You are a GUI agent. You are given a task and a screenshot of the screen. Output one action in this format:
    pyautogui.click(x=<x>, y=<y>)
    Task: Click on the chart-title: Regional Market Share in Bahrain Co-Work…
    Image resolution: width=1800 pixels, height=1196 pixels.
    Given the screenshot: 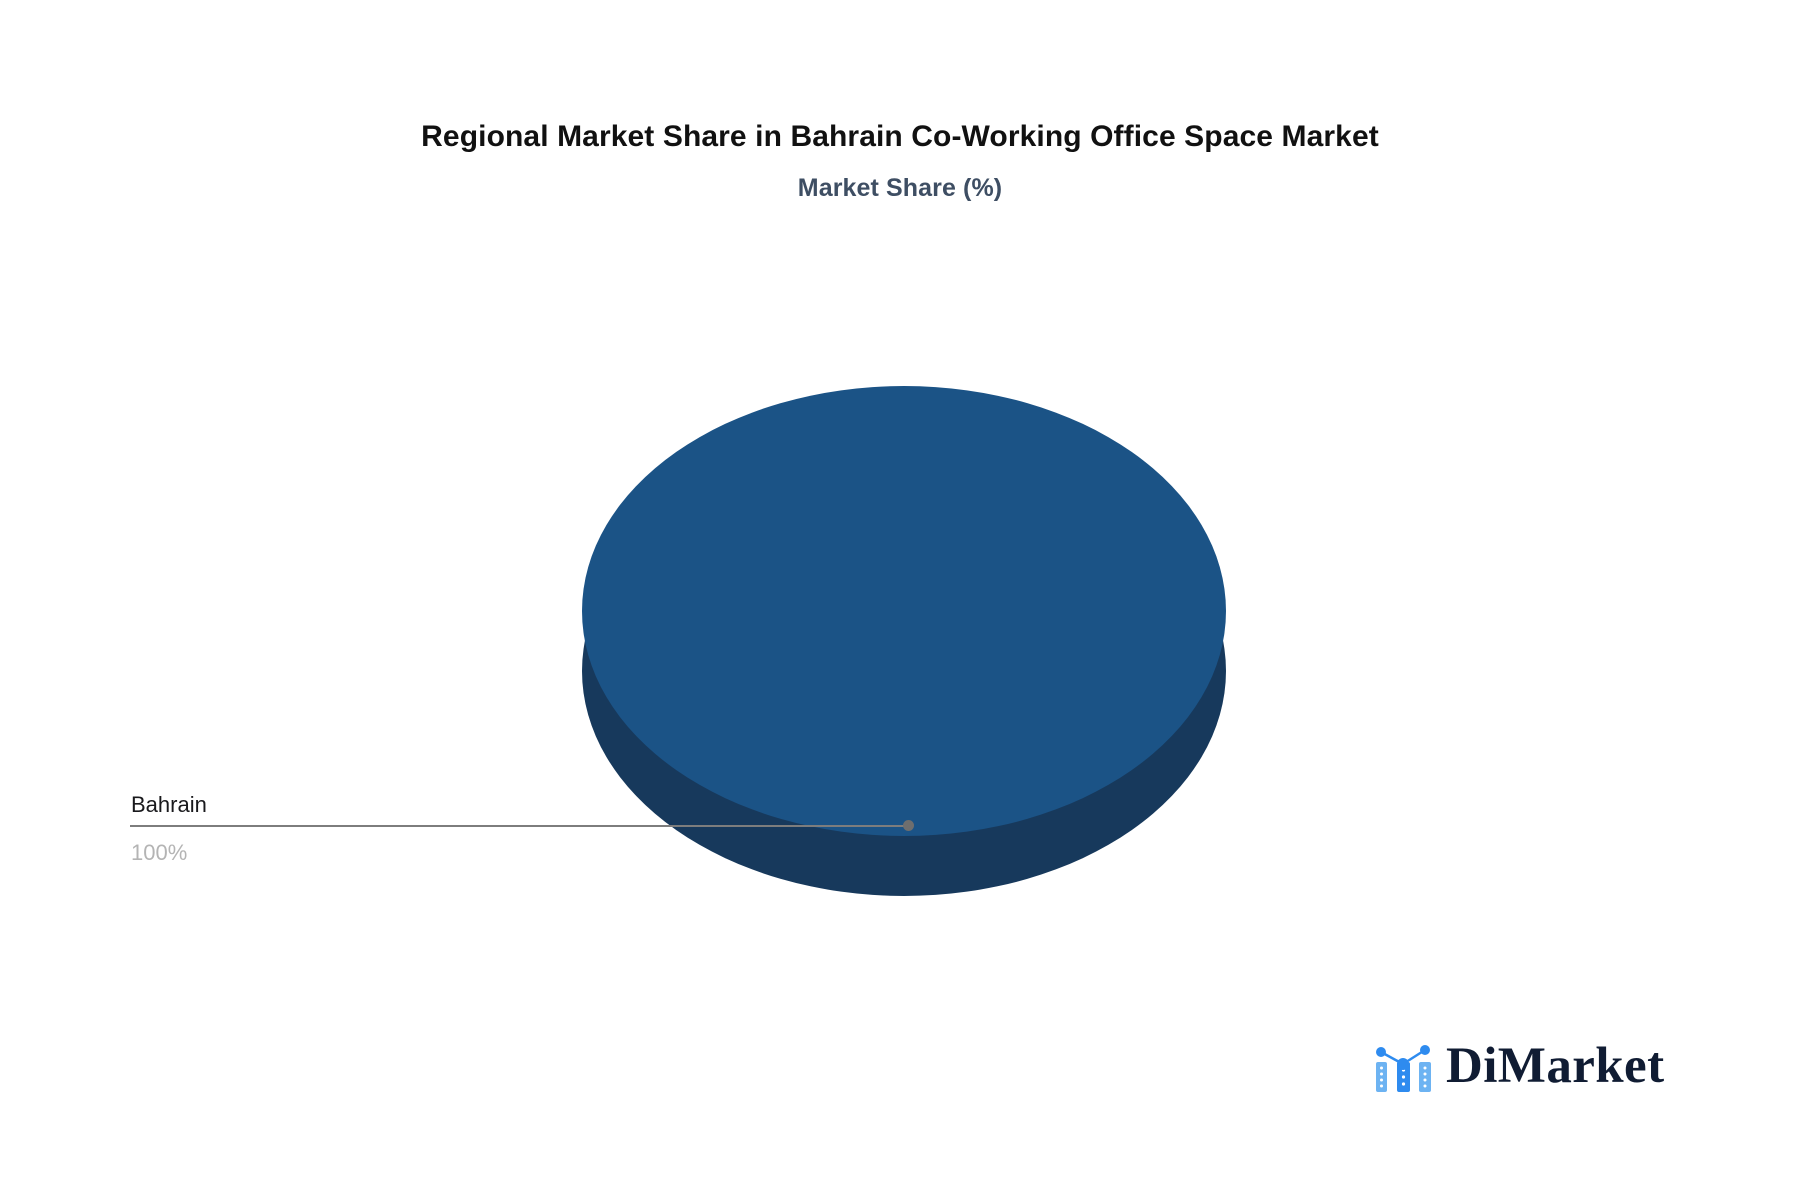 What is the action you would take?
    pyautogui.click(x=900, y=136)
    